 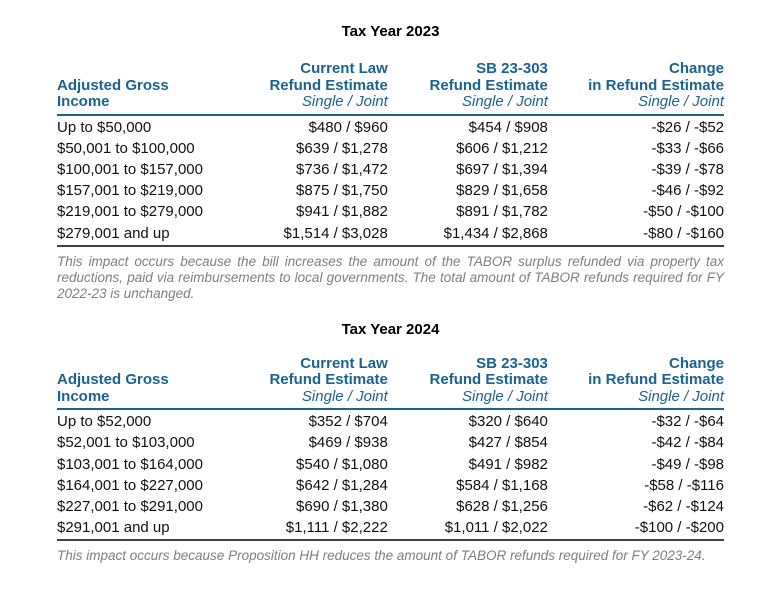 I want to click on cell-change: -$50 / -$100, so click(x=683, y=212).